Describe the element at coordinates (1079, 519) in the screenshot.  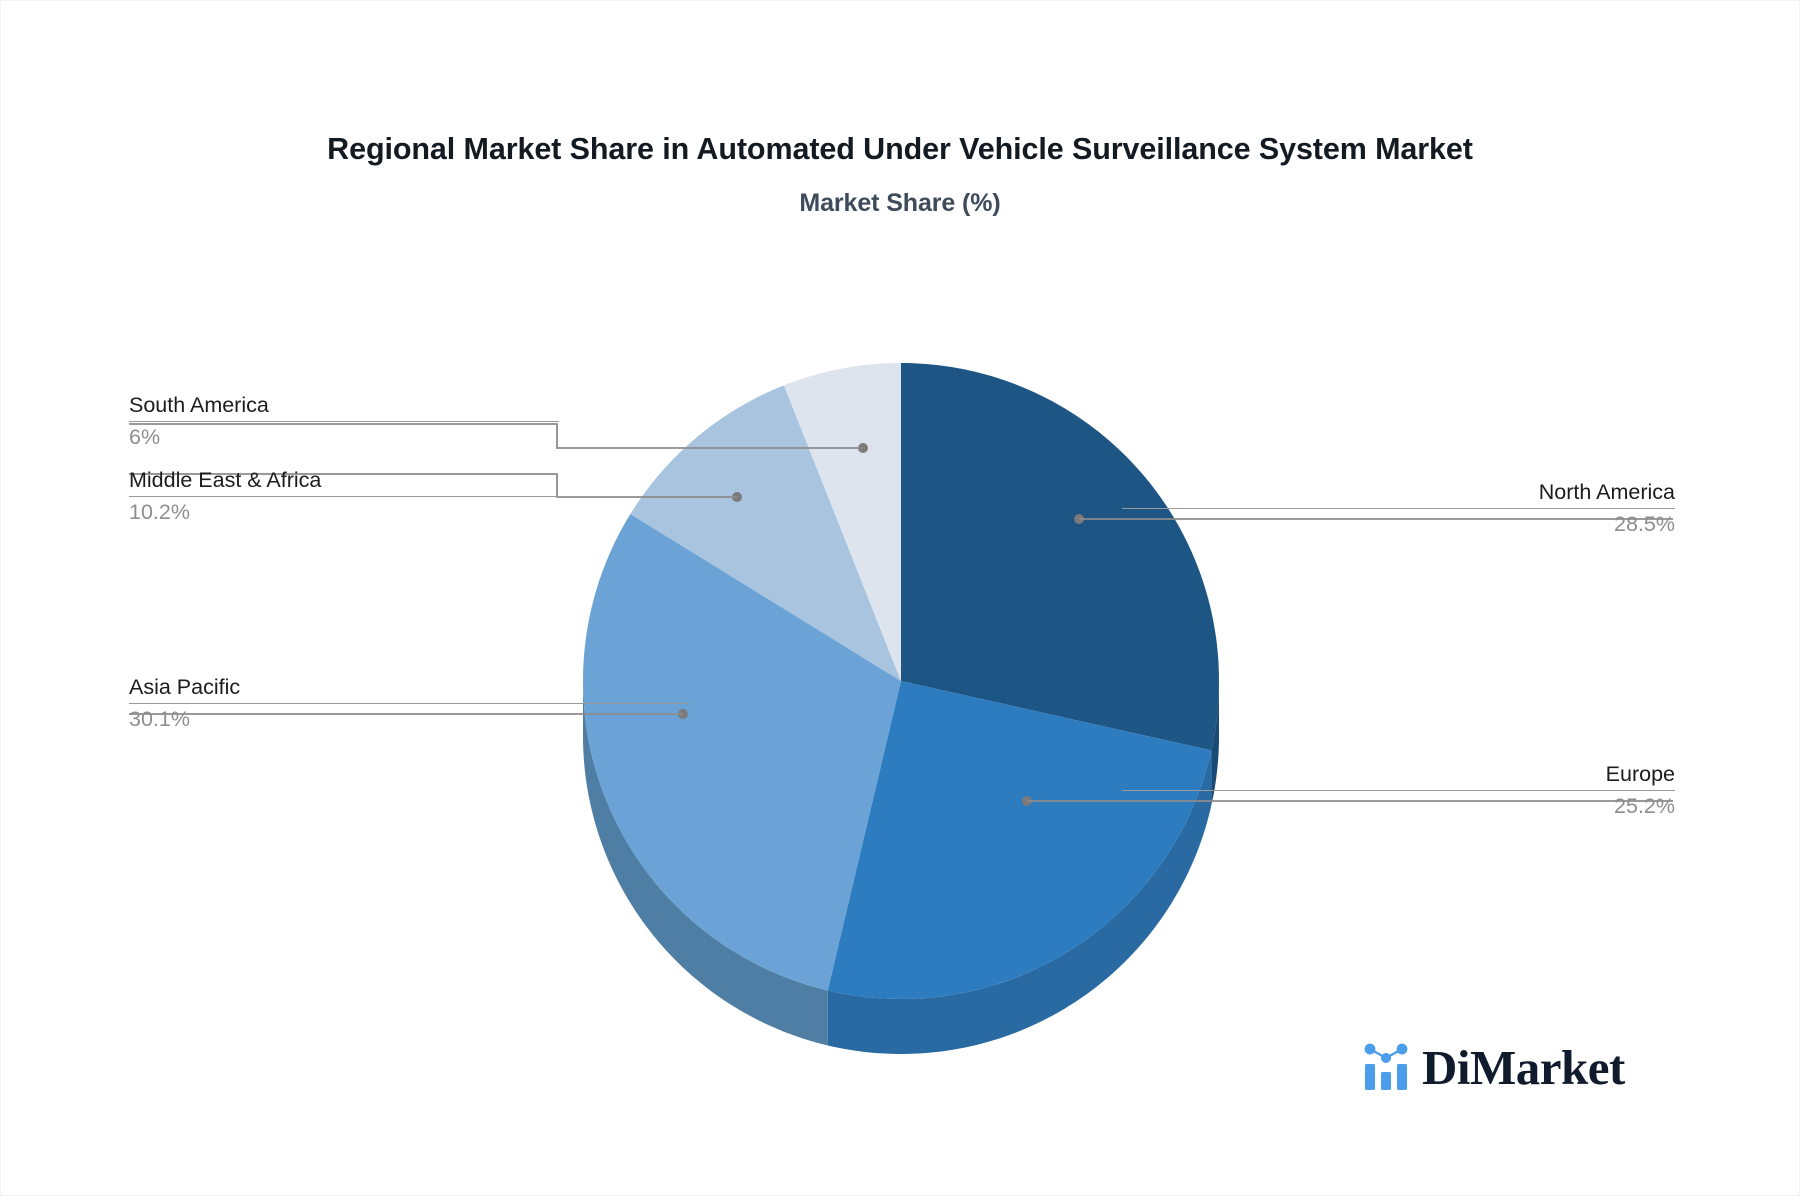
I see `leader-dot-north-america` at that location.